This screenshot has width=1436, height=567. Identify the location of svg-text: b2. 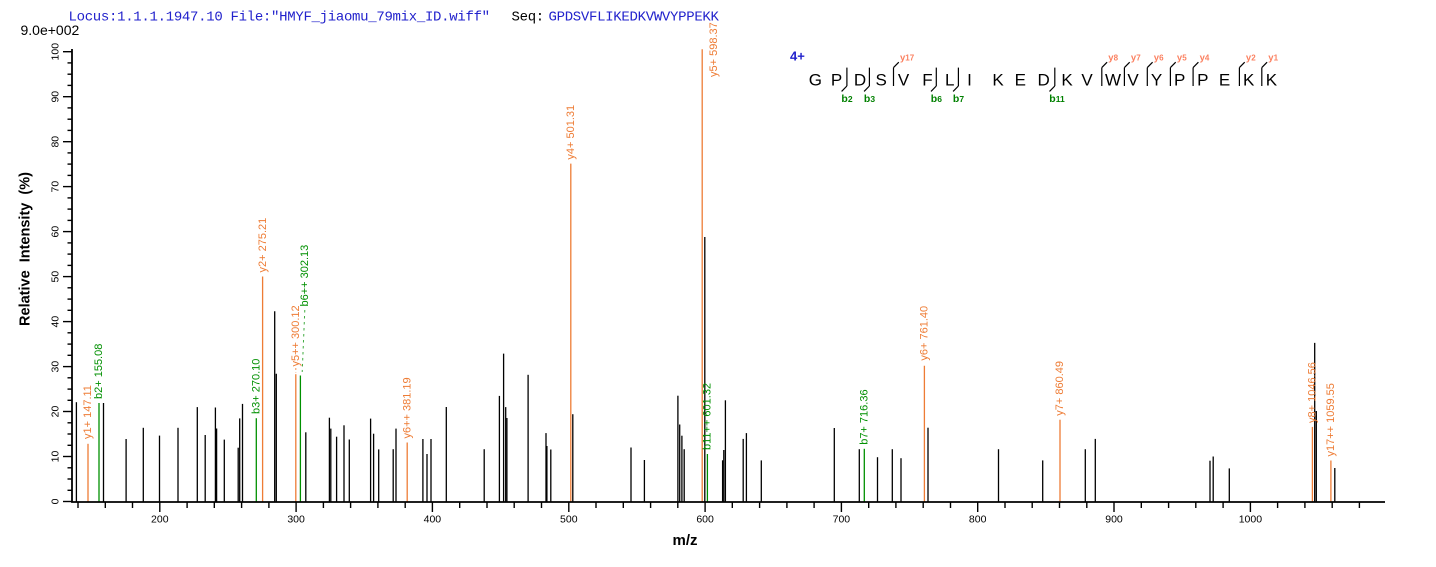
(846, 99).